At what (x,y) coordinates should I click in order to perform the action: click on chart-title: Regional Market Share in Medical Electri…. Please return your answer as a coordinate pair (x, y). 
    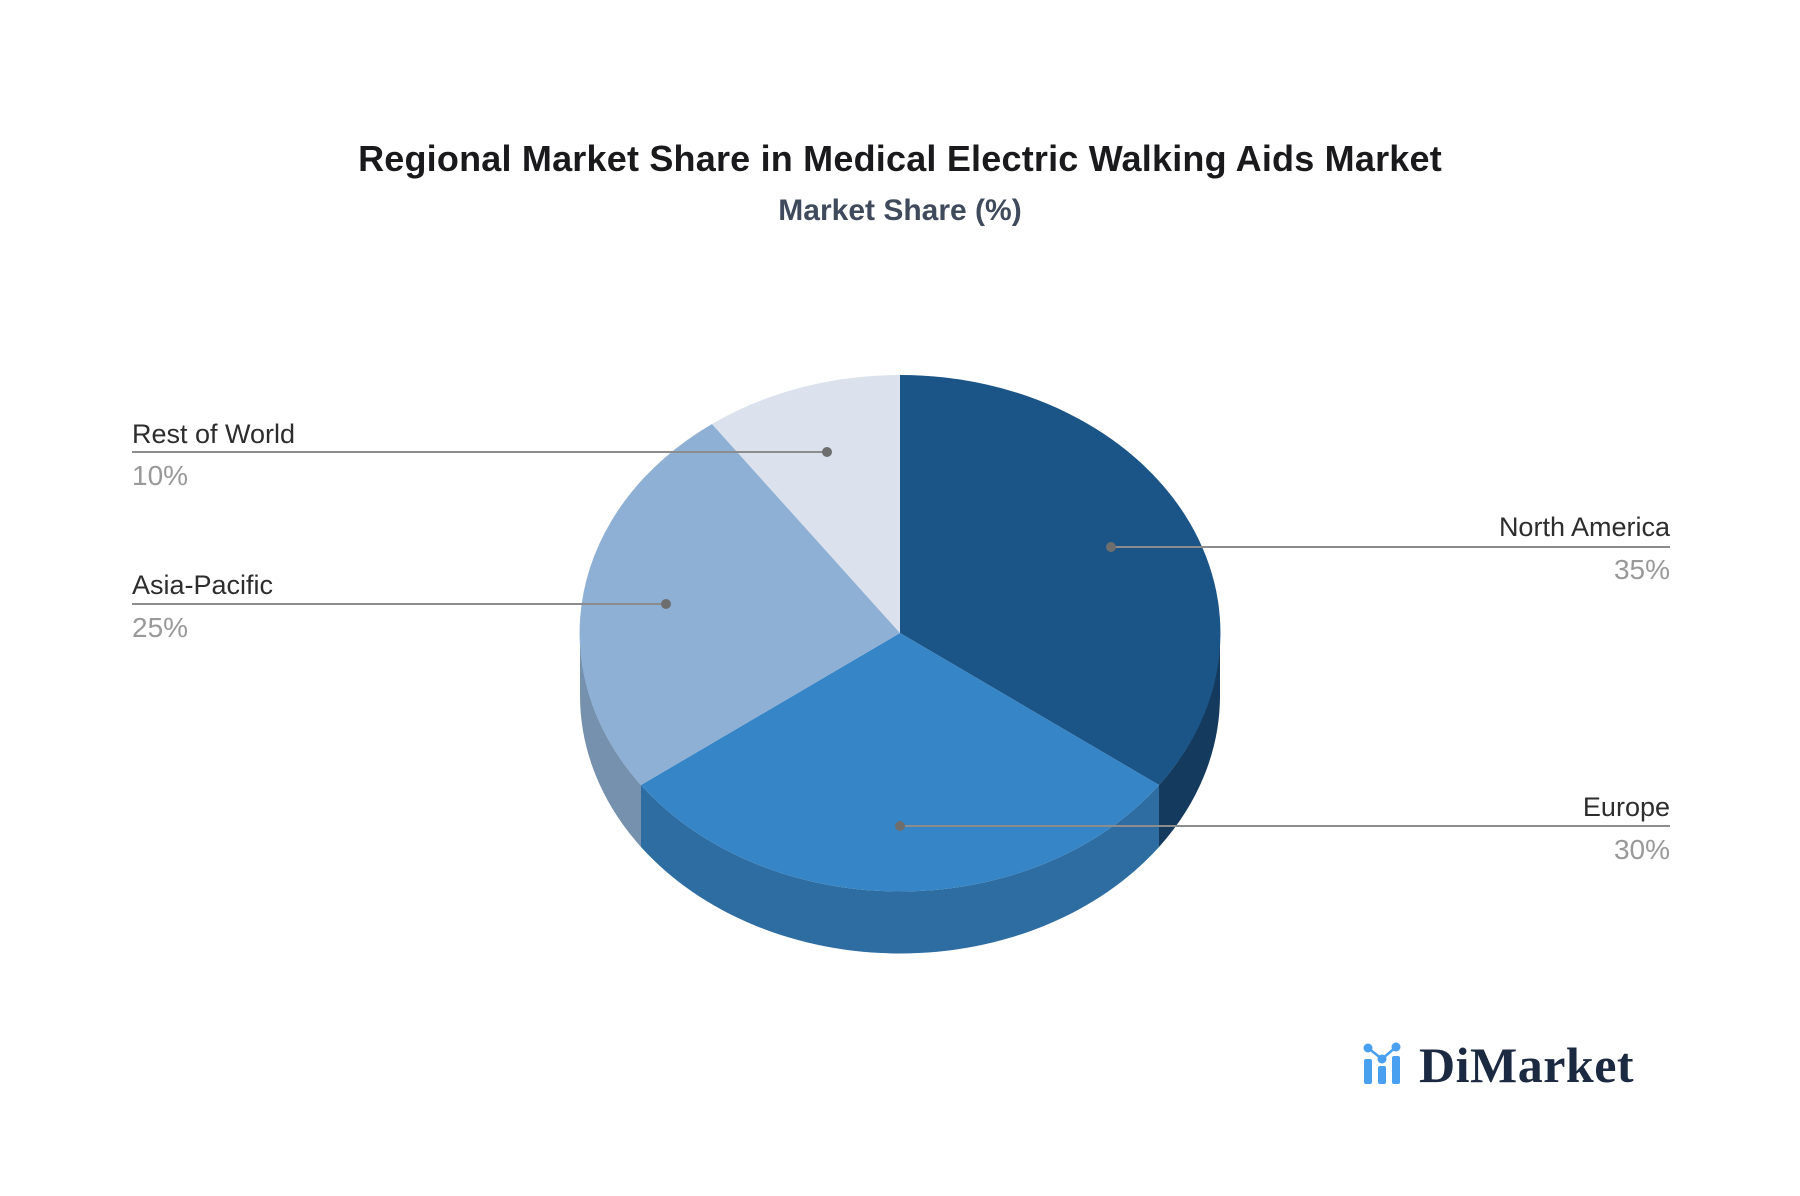
    Looking at the image, I should click on (900, 158).